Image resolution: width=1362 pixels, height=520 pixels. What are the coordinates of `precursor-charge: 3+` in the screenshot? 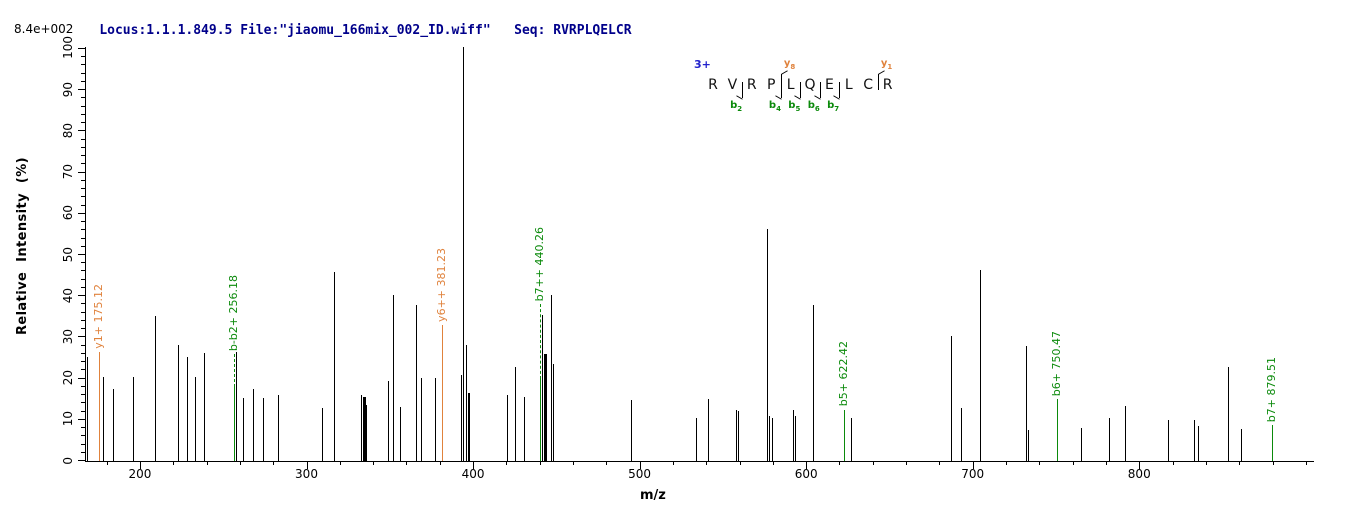 It's located at (702, 64).